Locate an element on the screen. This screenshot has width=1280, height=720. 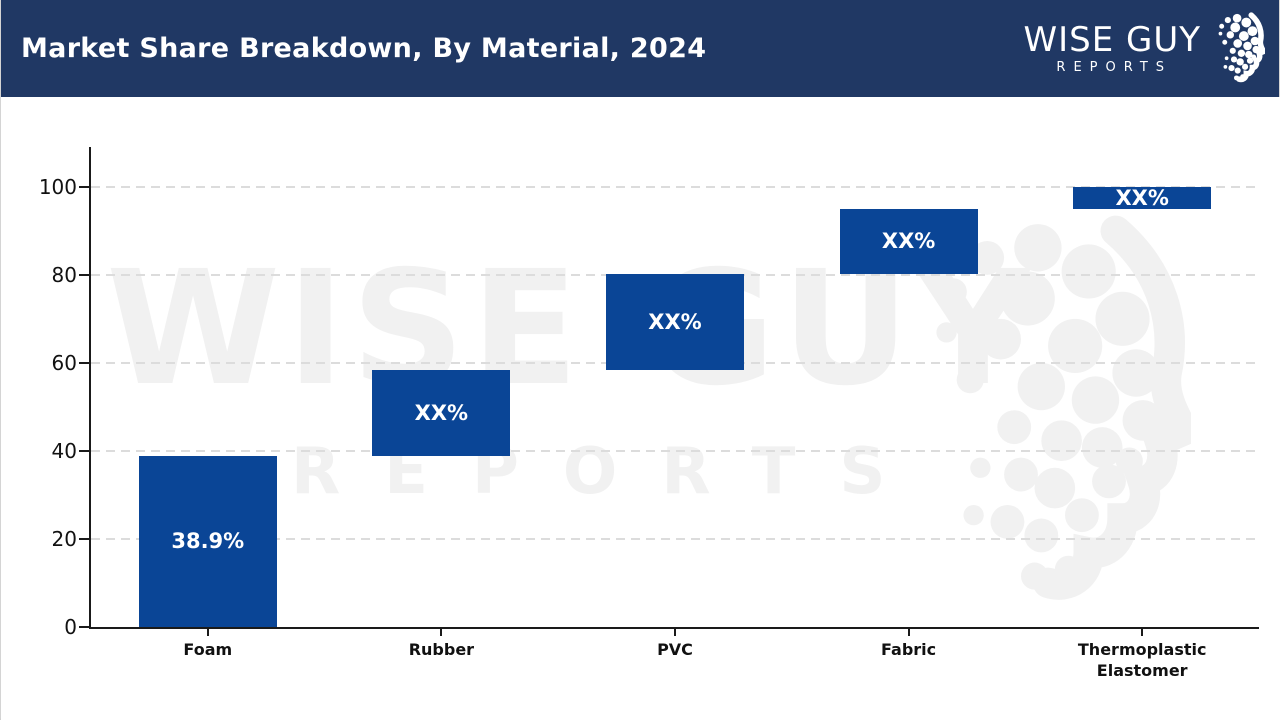
y-tick-label: 0 is located at coordinates (70, 627).